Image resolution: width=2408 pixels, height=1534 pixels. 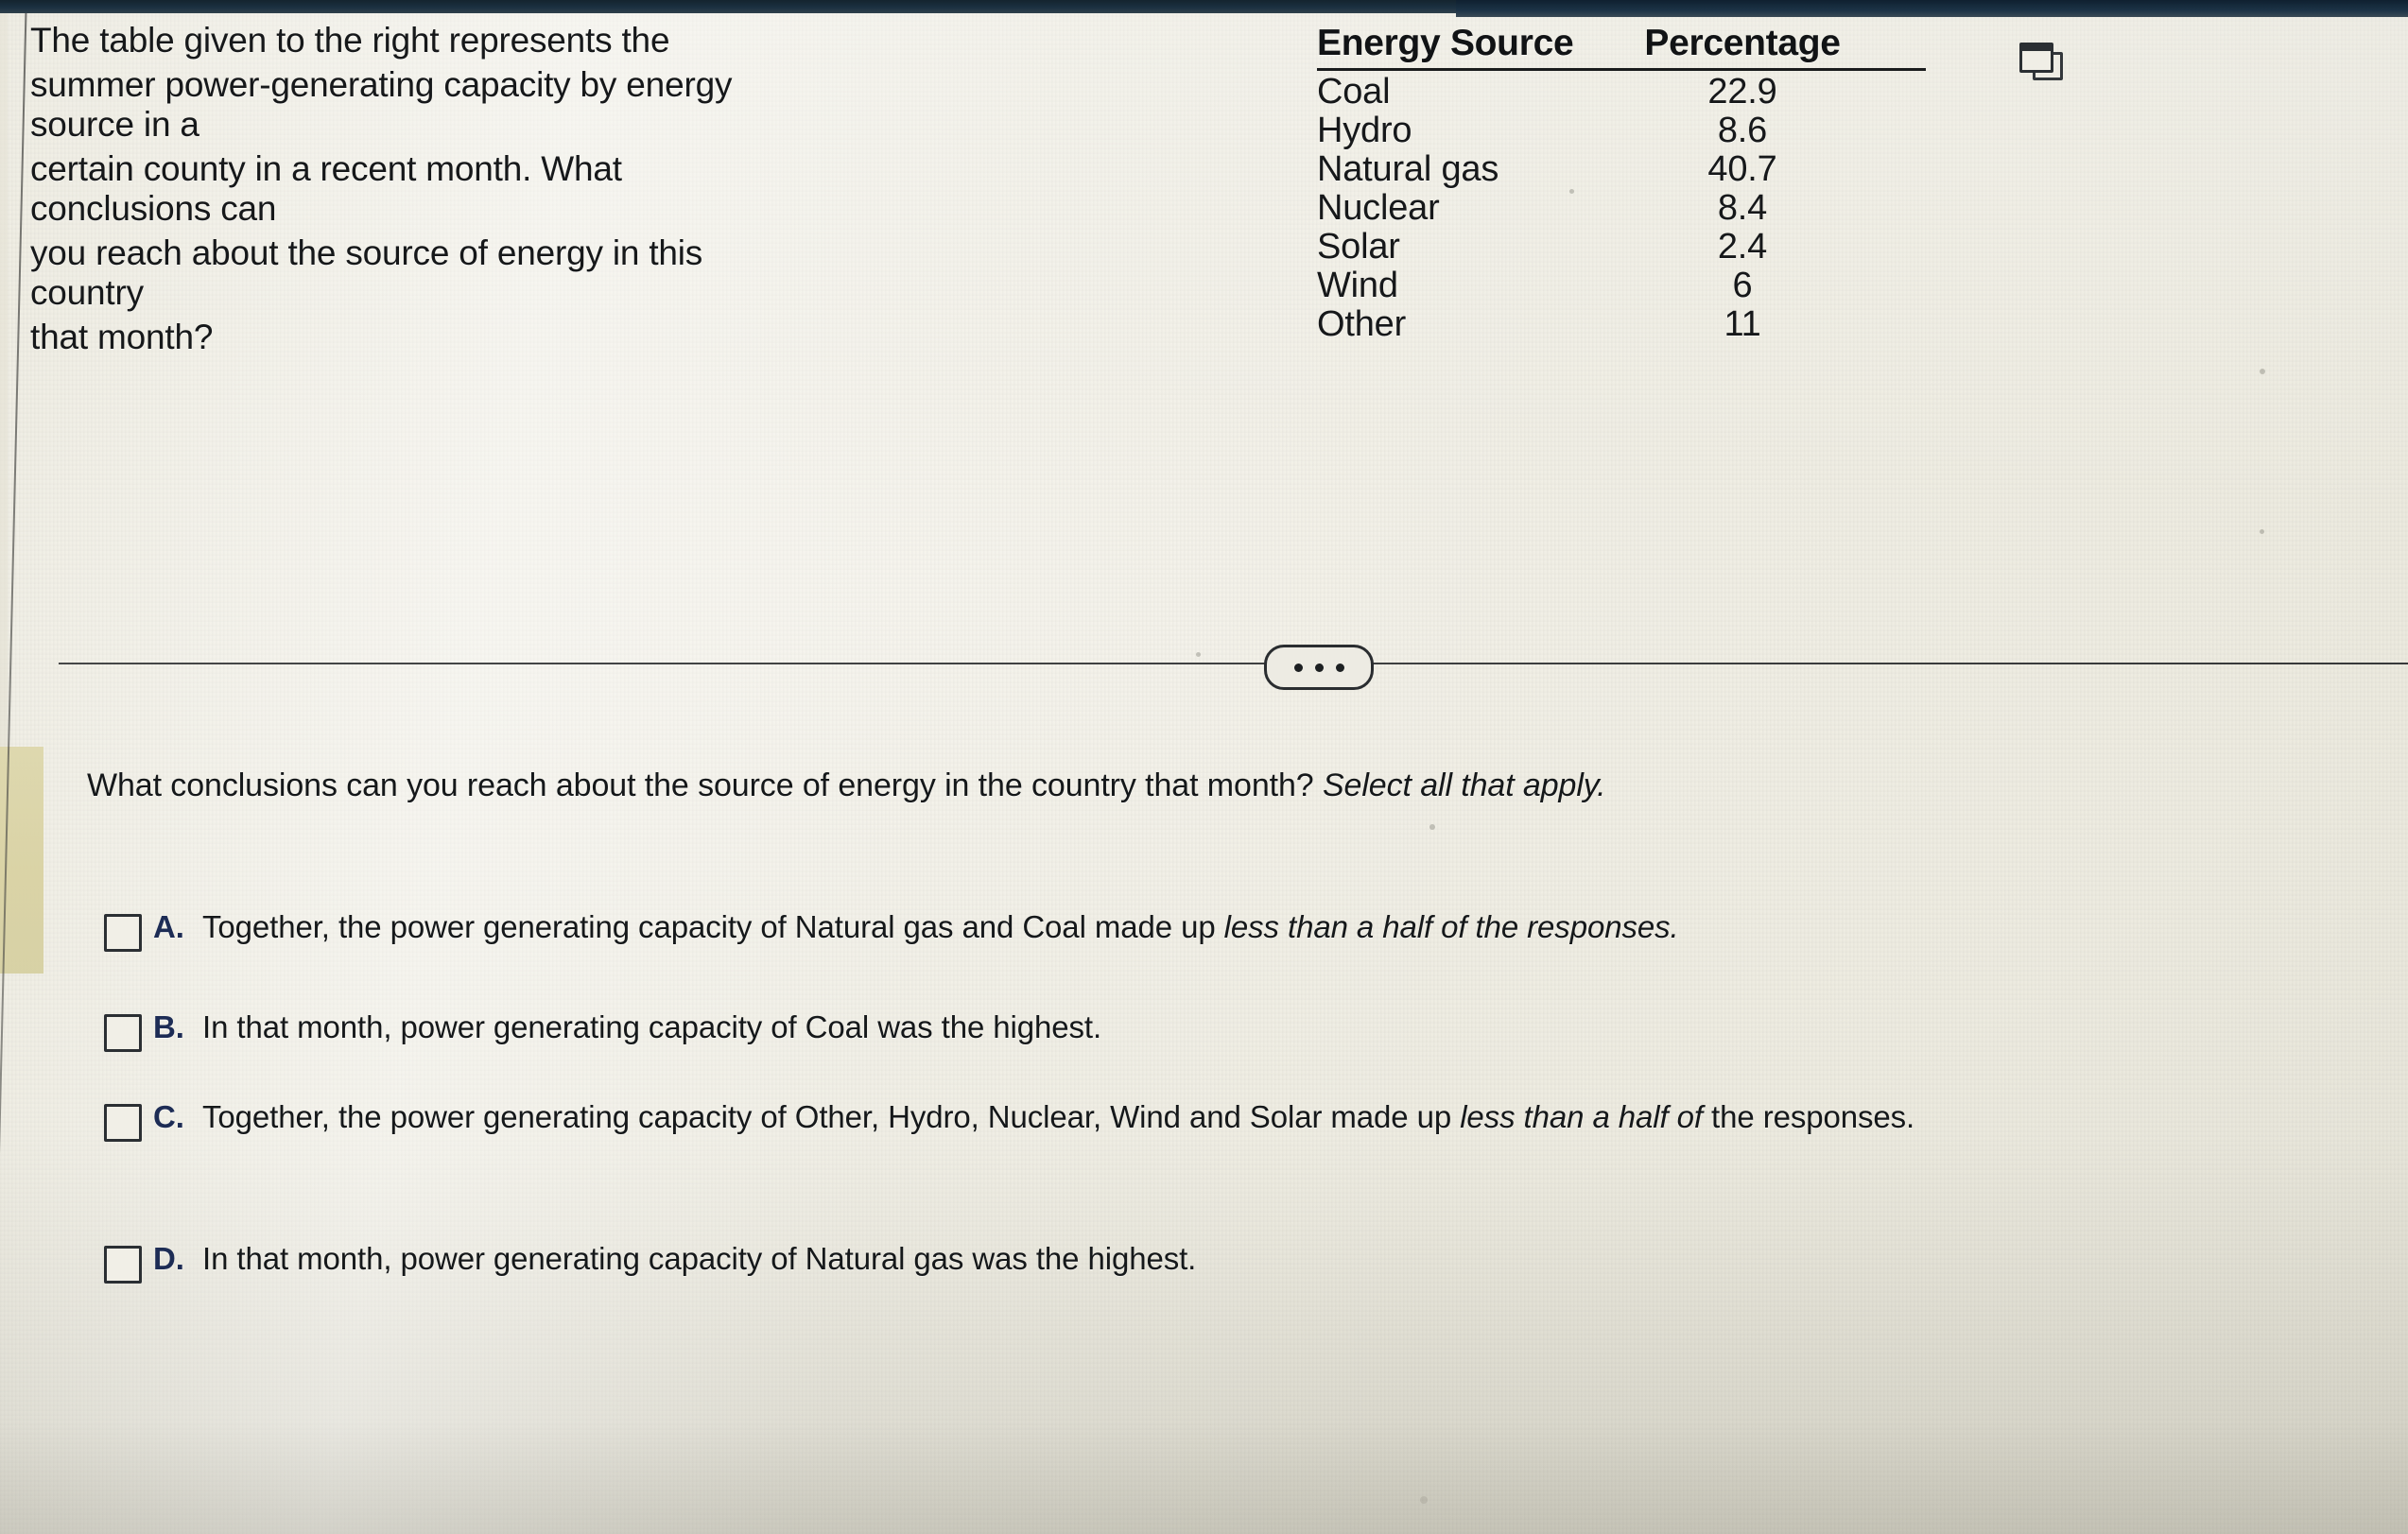 What do you see at coordinates (1676, 247) in the screenshot?
I see `table-row: Solar 2.4` at bounding box center [1676, 247].